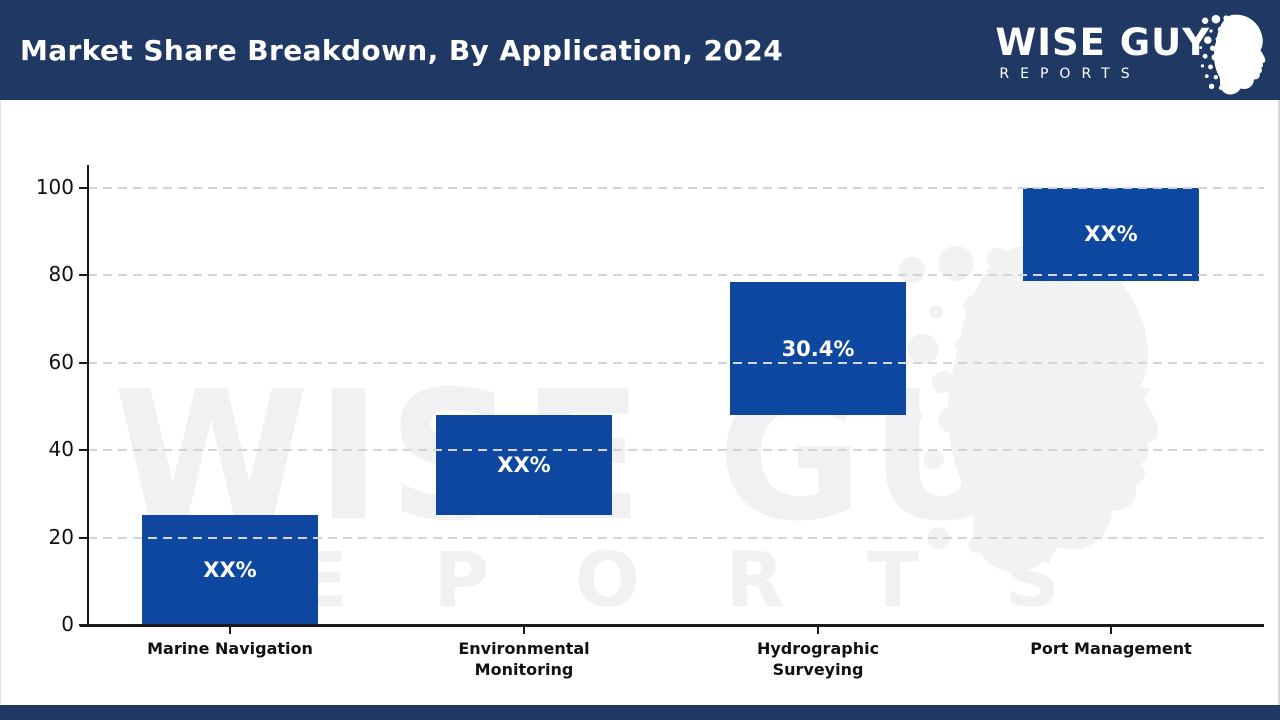  Describe the element at coordinates (88, 395) in the screenshot. I see `y-axis-line` at that location.